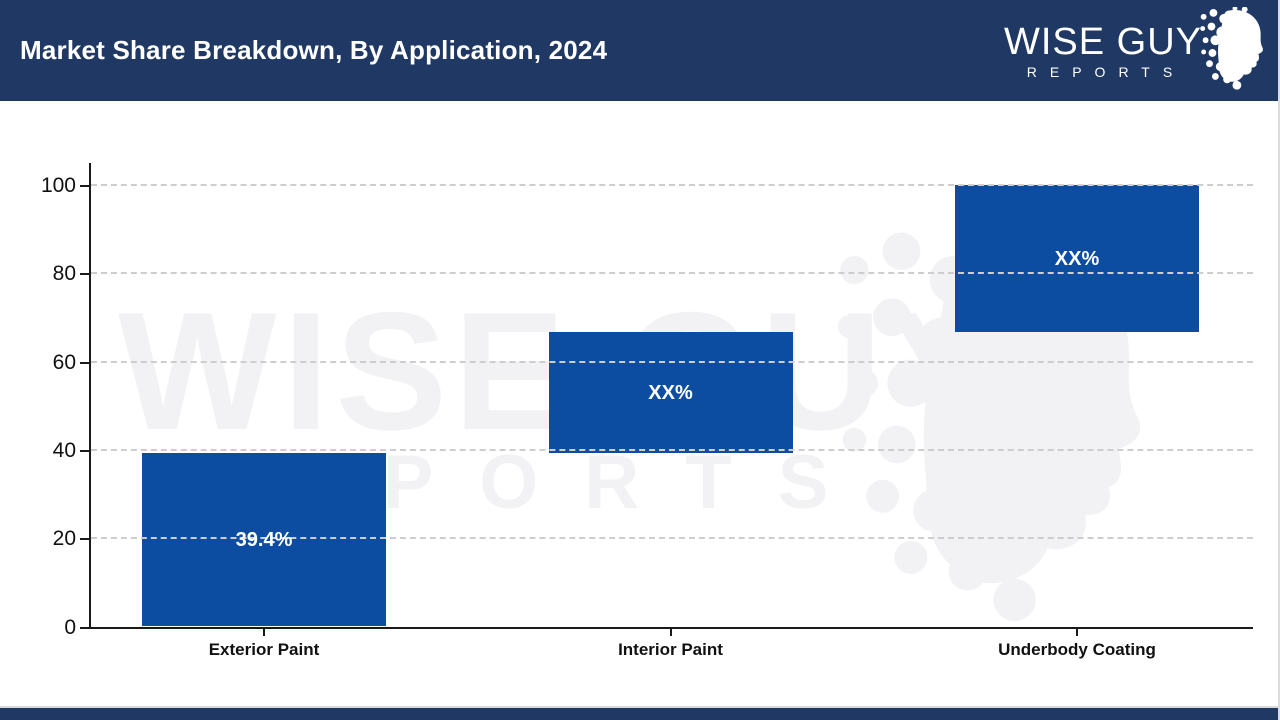 This screenshot has width=1280, height=720. I want to click on bar-value-label: 39.4%, so click(264, 539).